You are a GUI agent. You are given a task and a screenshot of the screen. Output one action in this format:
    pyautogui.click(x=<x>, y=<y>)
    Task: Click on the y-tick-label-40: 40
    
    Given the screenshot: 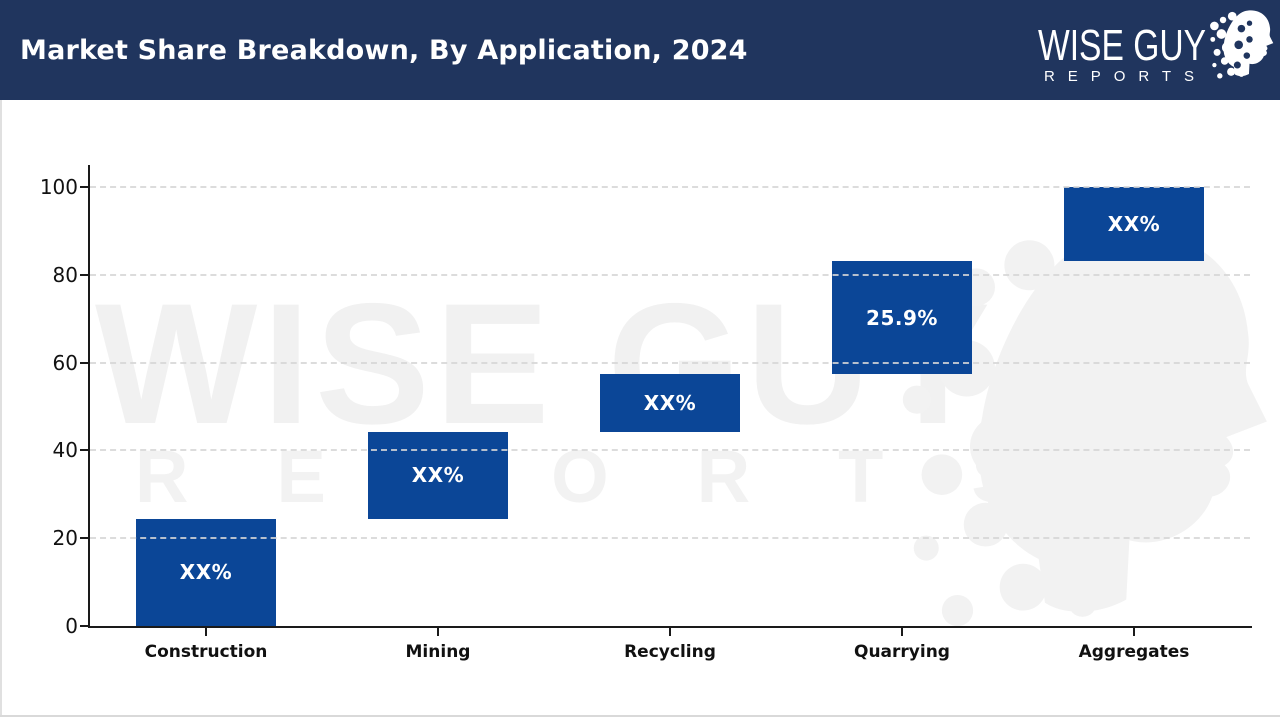 What is the action you would take?
    pyautogui.click(x=65, y=450)
    